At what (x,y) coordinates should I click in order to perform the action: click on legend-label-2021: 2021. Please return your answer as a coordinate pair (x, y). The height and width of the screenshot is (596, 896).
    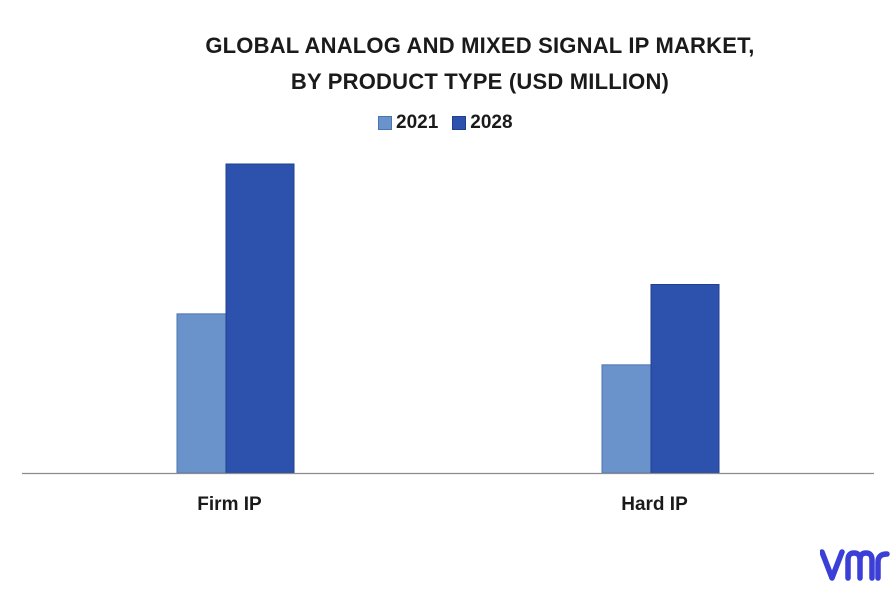
    Looking at the image, I should click on (417, 122).